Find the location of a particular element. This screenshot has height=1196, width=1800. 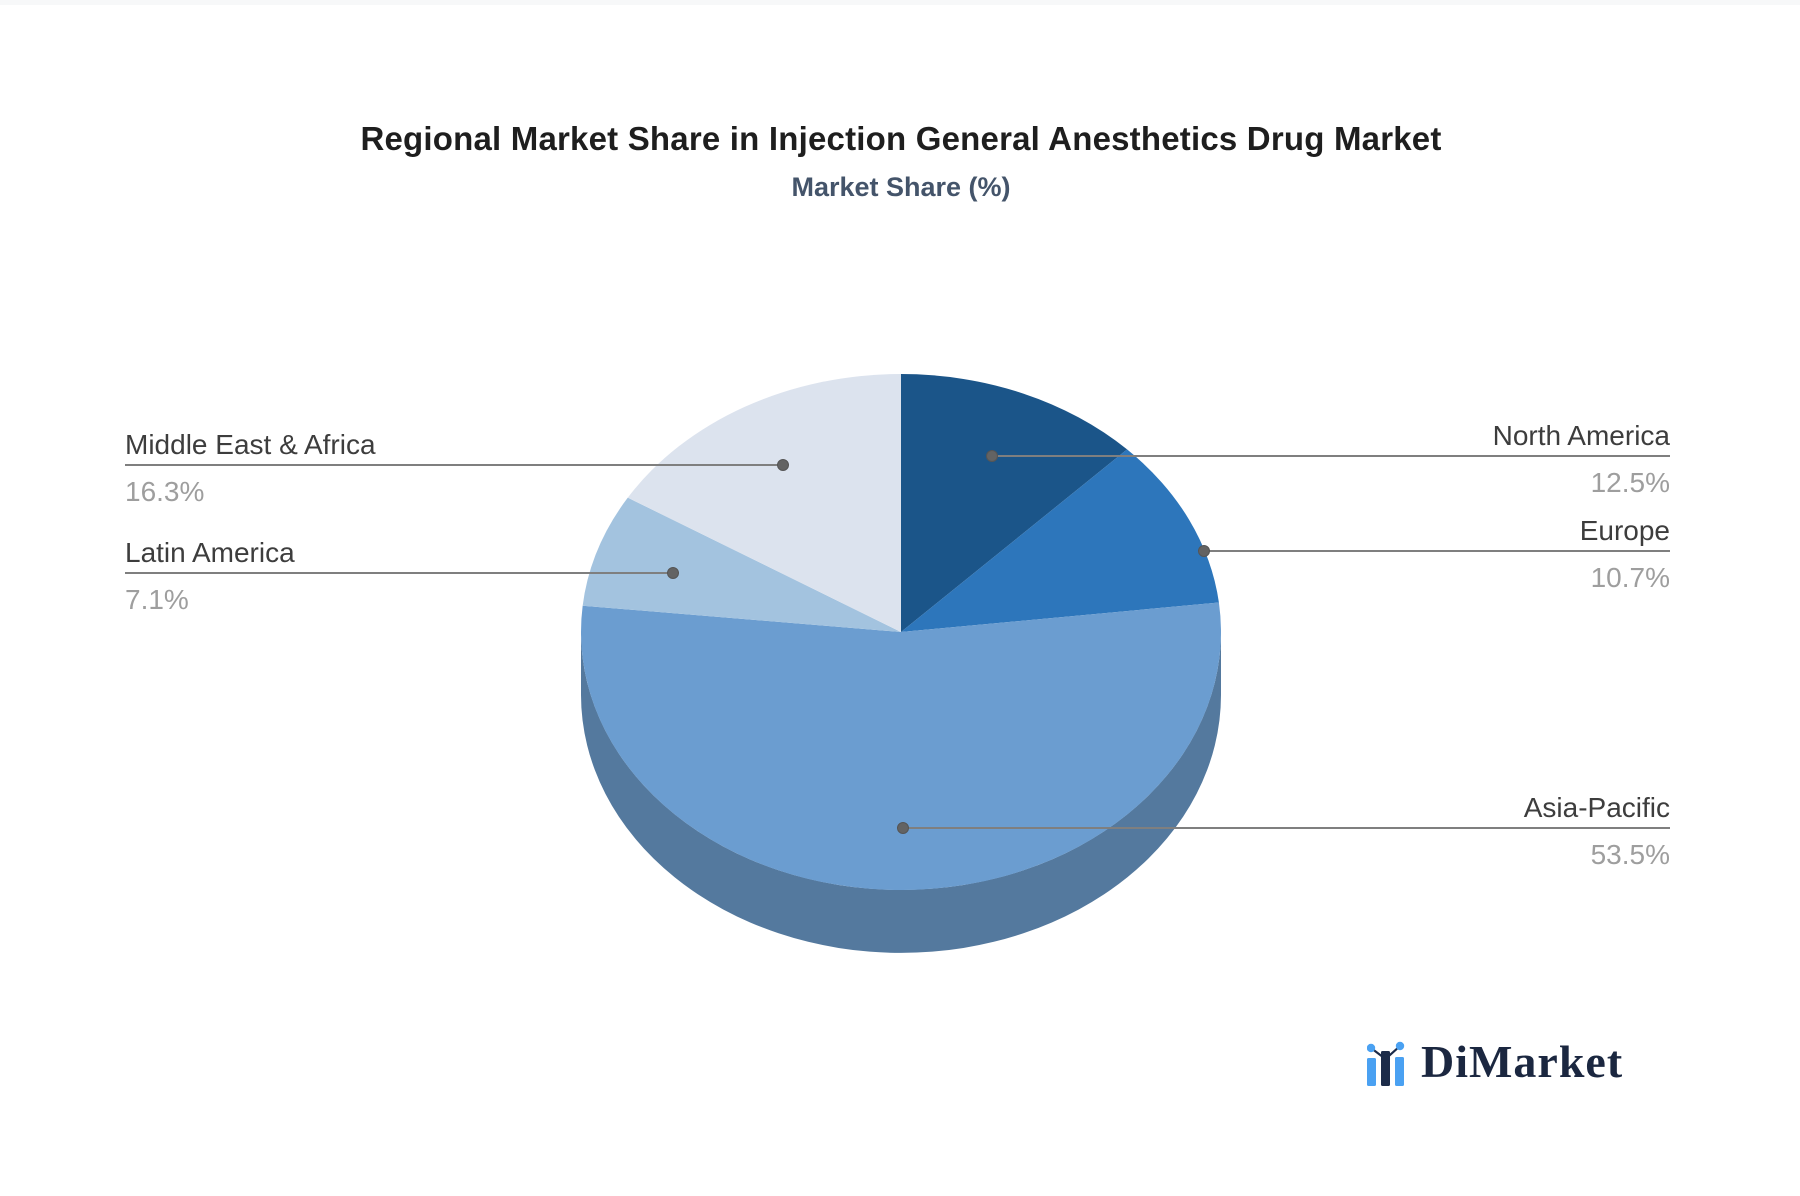

slice-label-asia-pacific: Asia-Pacific is located at coordinates (1596, 807).